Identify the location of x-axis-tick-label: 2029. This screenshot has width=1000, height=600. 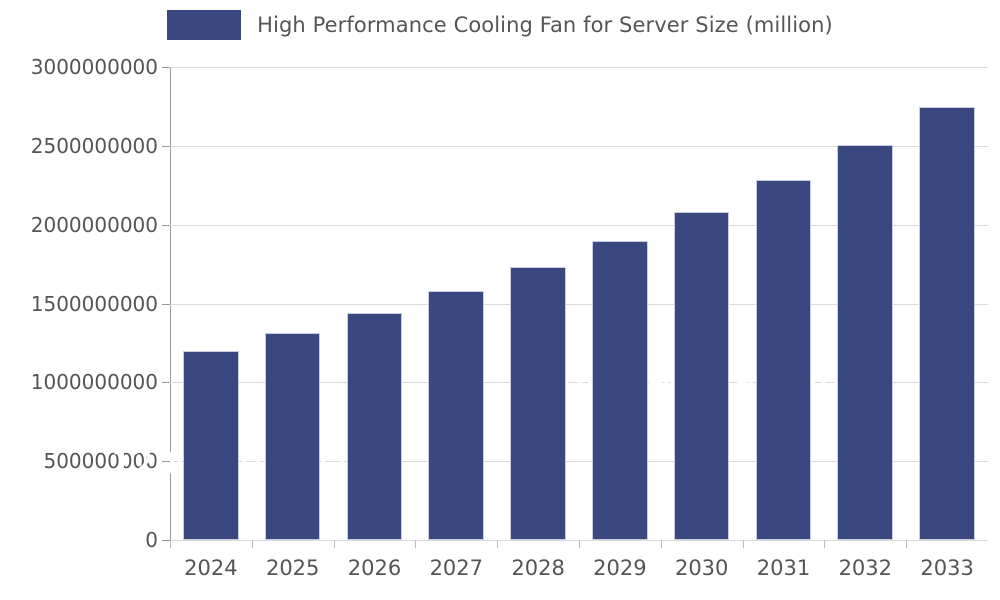
(620, 568).